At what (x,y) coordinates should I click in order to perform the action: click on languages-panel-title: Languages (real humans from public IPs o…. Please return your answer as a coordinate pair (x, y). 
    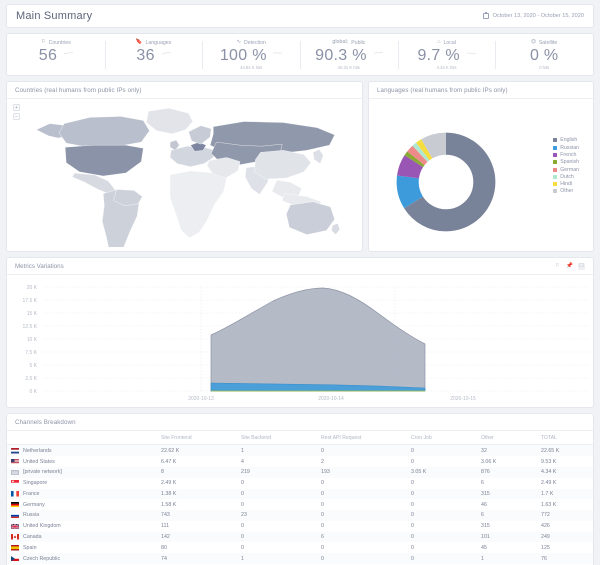
    Looking at the image, I should click on (481, 91).